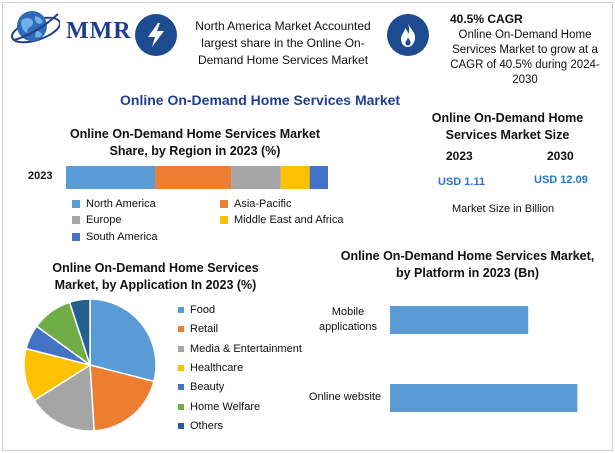 The height and width of the screenshot is (453, 615). I want to click on bar-segment-middle-east-and-africa, so click(295, 177).